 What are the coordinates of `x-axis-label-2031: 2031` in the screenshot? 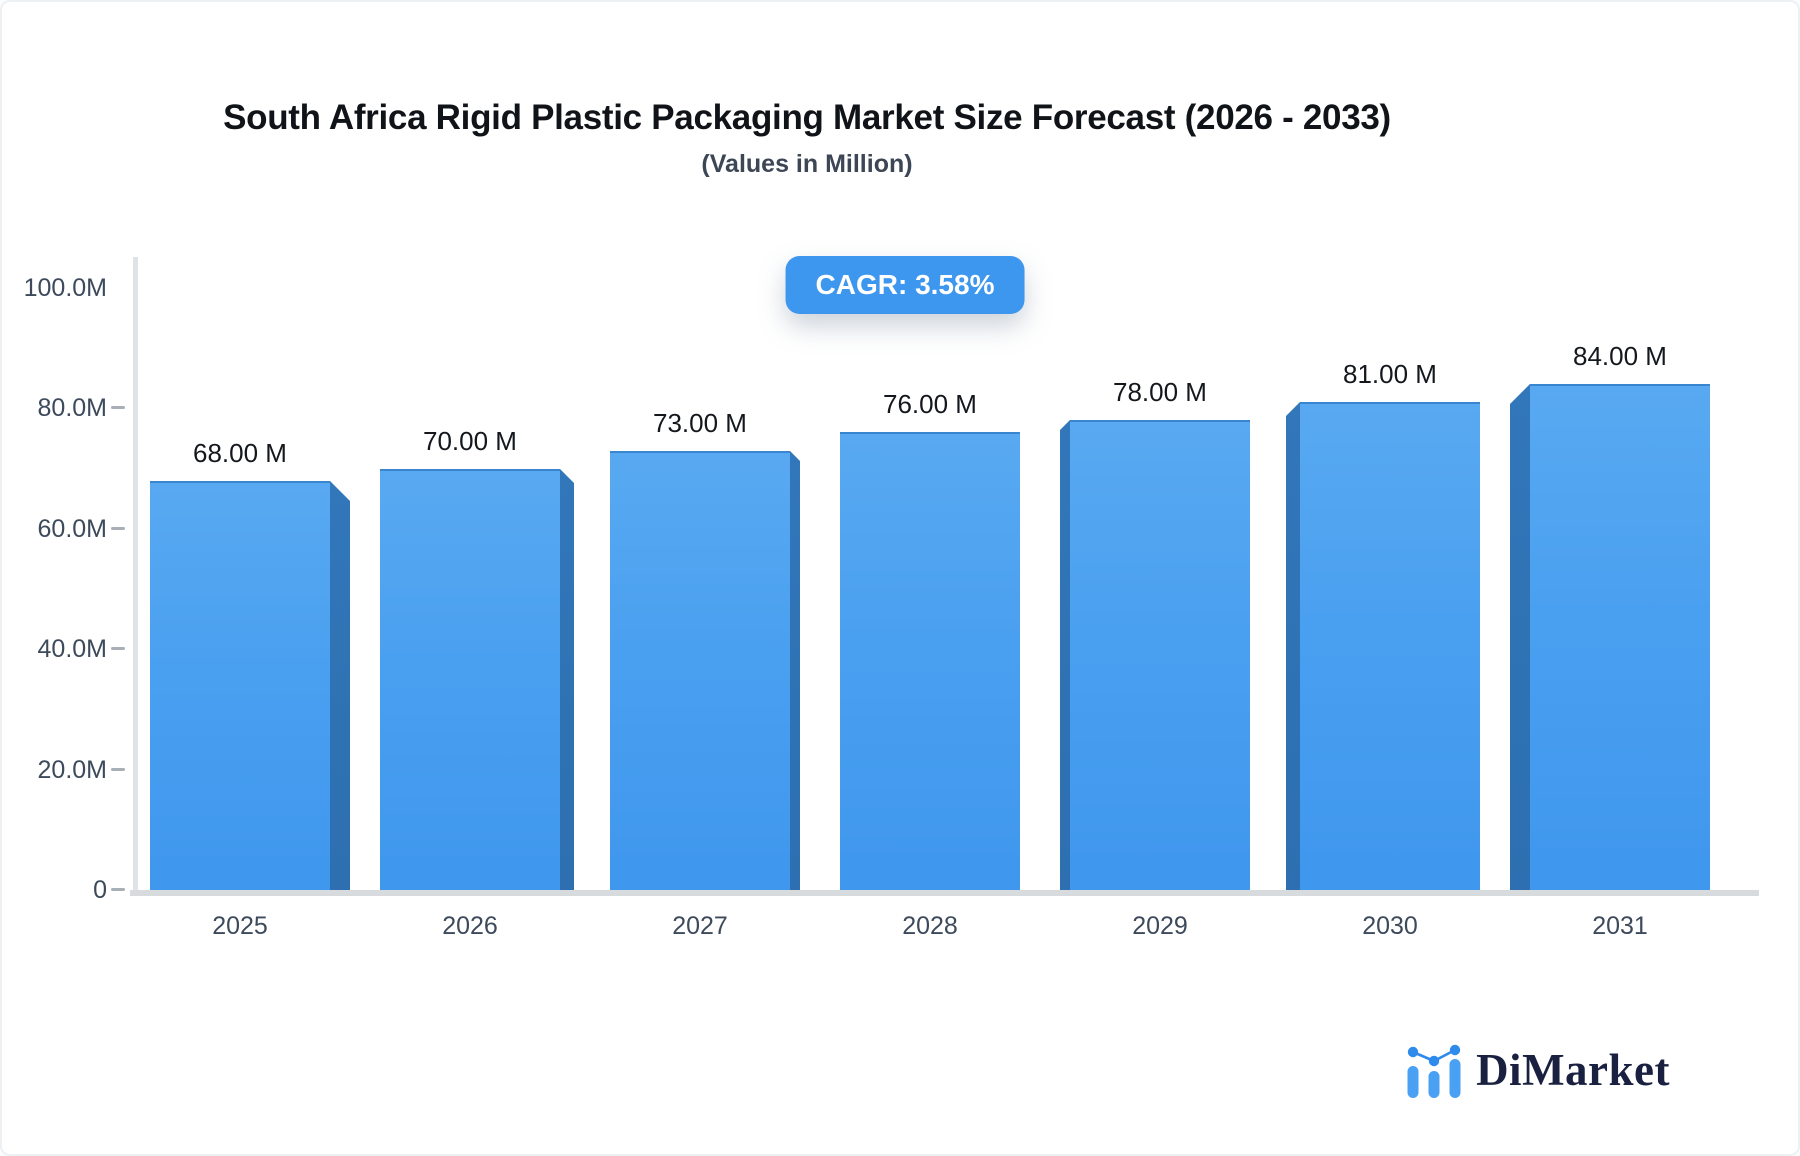 It's located at (1620, 926).